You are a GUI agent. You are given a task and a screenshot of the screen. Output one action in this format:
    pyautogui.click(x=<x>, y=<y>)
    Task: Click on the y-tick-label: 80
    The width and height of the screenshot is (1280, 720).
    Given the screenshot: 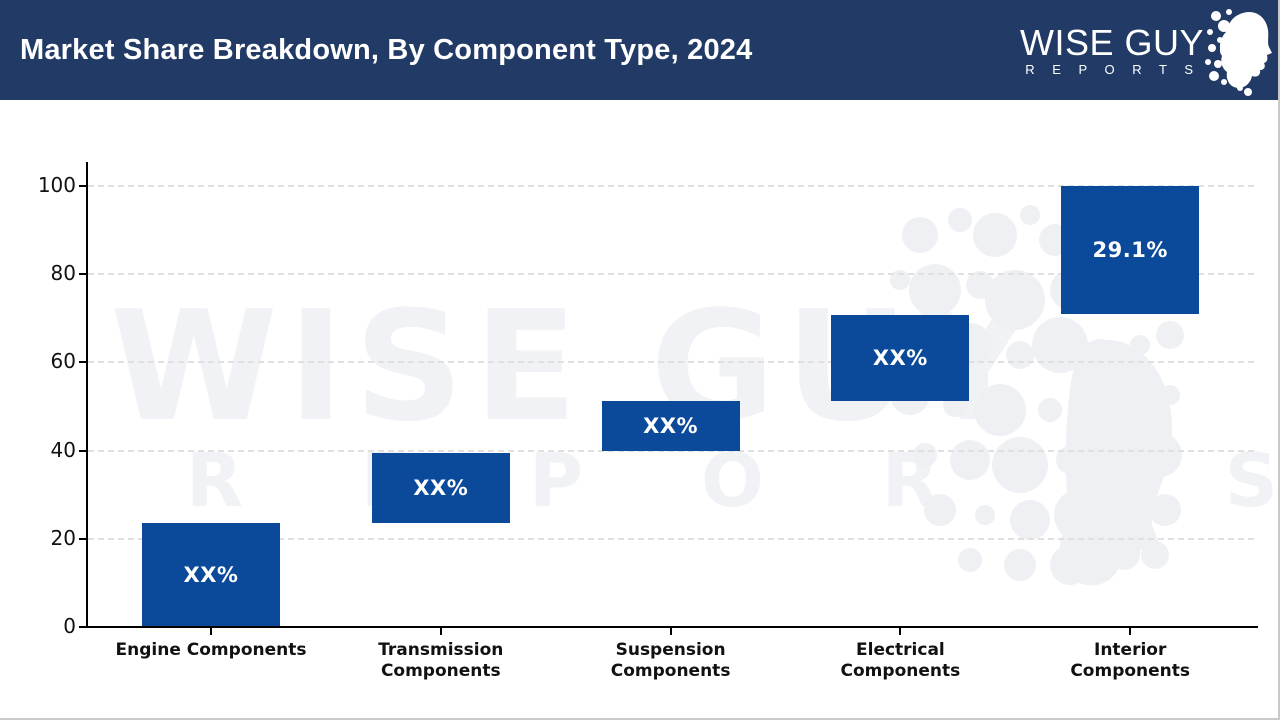 What is the action you would take?
    pyautogui.click(x=63, y=273)
    